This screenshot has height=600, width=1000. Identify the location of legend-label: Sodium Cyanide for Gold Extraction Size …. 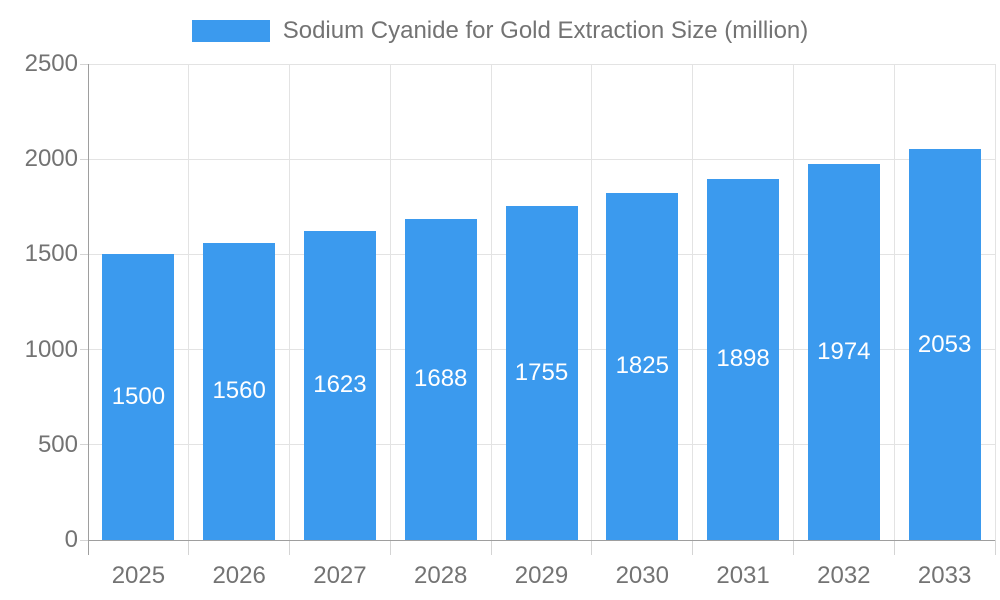
(545, 30).